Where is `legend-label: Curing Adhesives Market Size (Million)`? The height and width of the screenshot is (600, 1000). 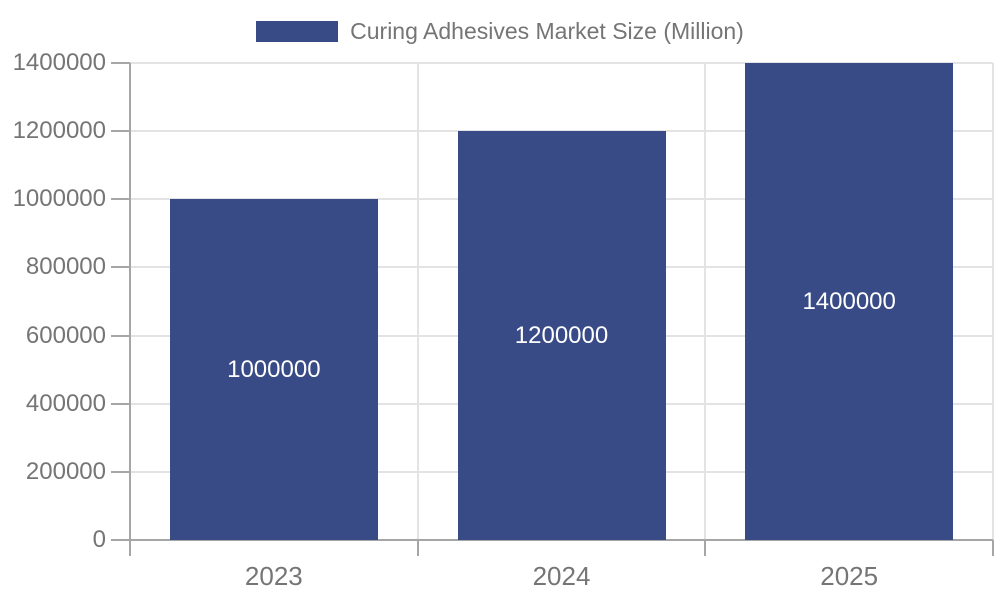 legend-label: Curing Adhesives Market Size (Million) is located at coordinates (547, 31).